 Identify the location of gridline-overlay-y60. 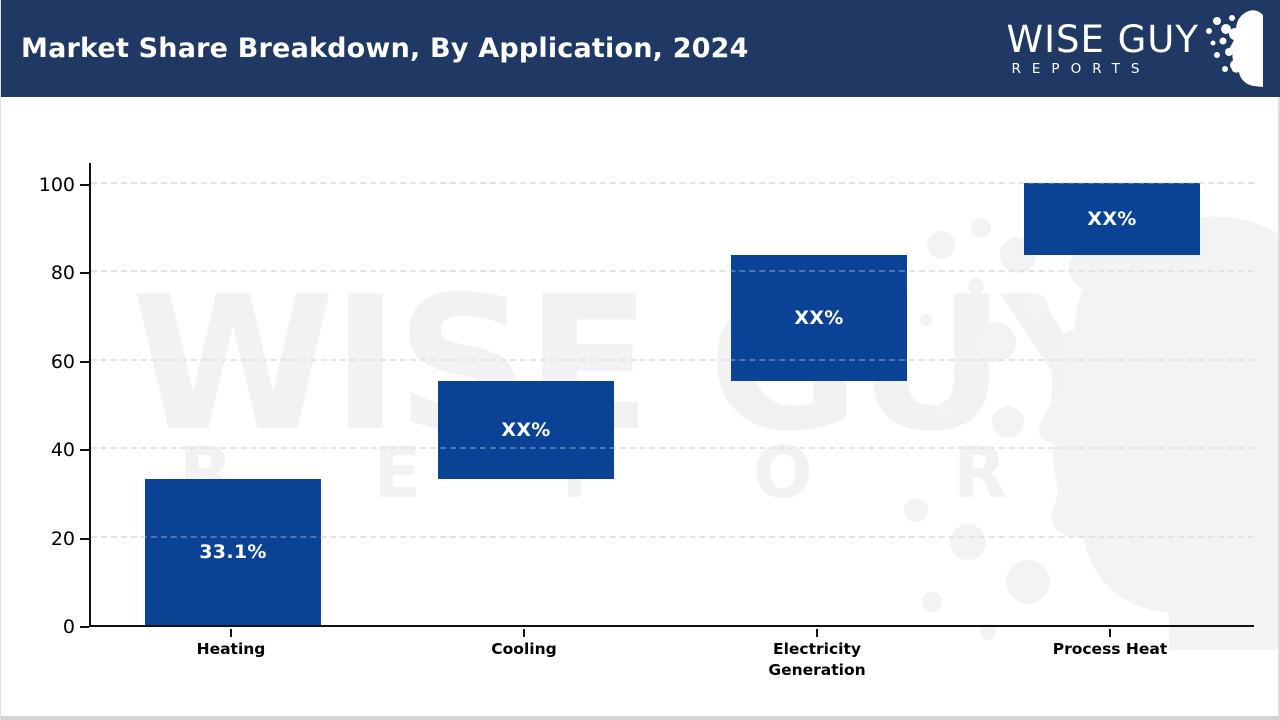
(672, 359).